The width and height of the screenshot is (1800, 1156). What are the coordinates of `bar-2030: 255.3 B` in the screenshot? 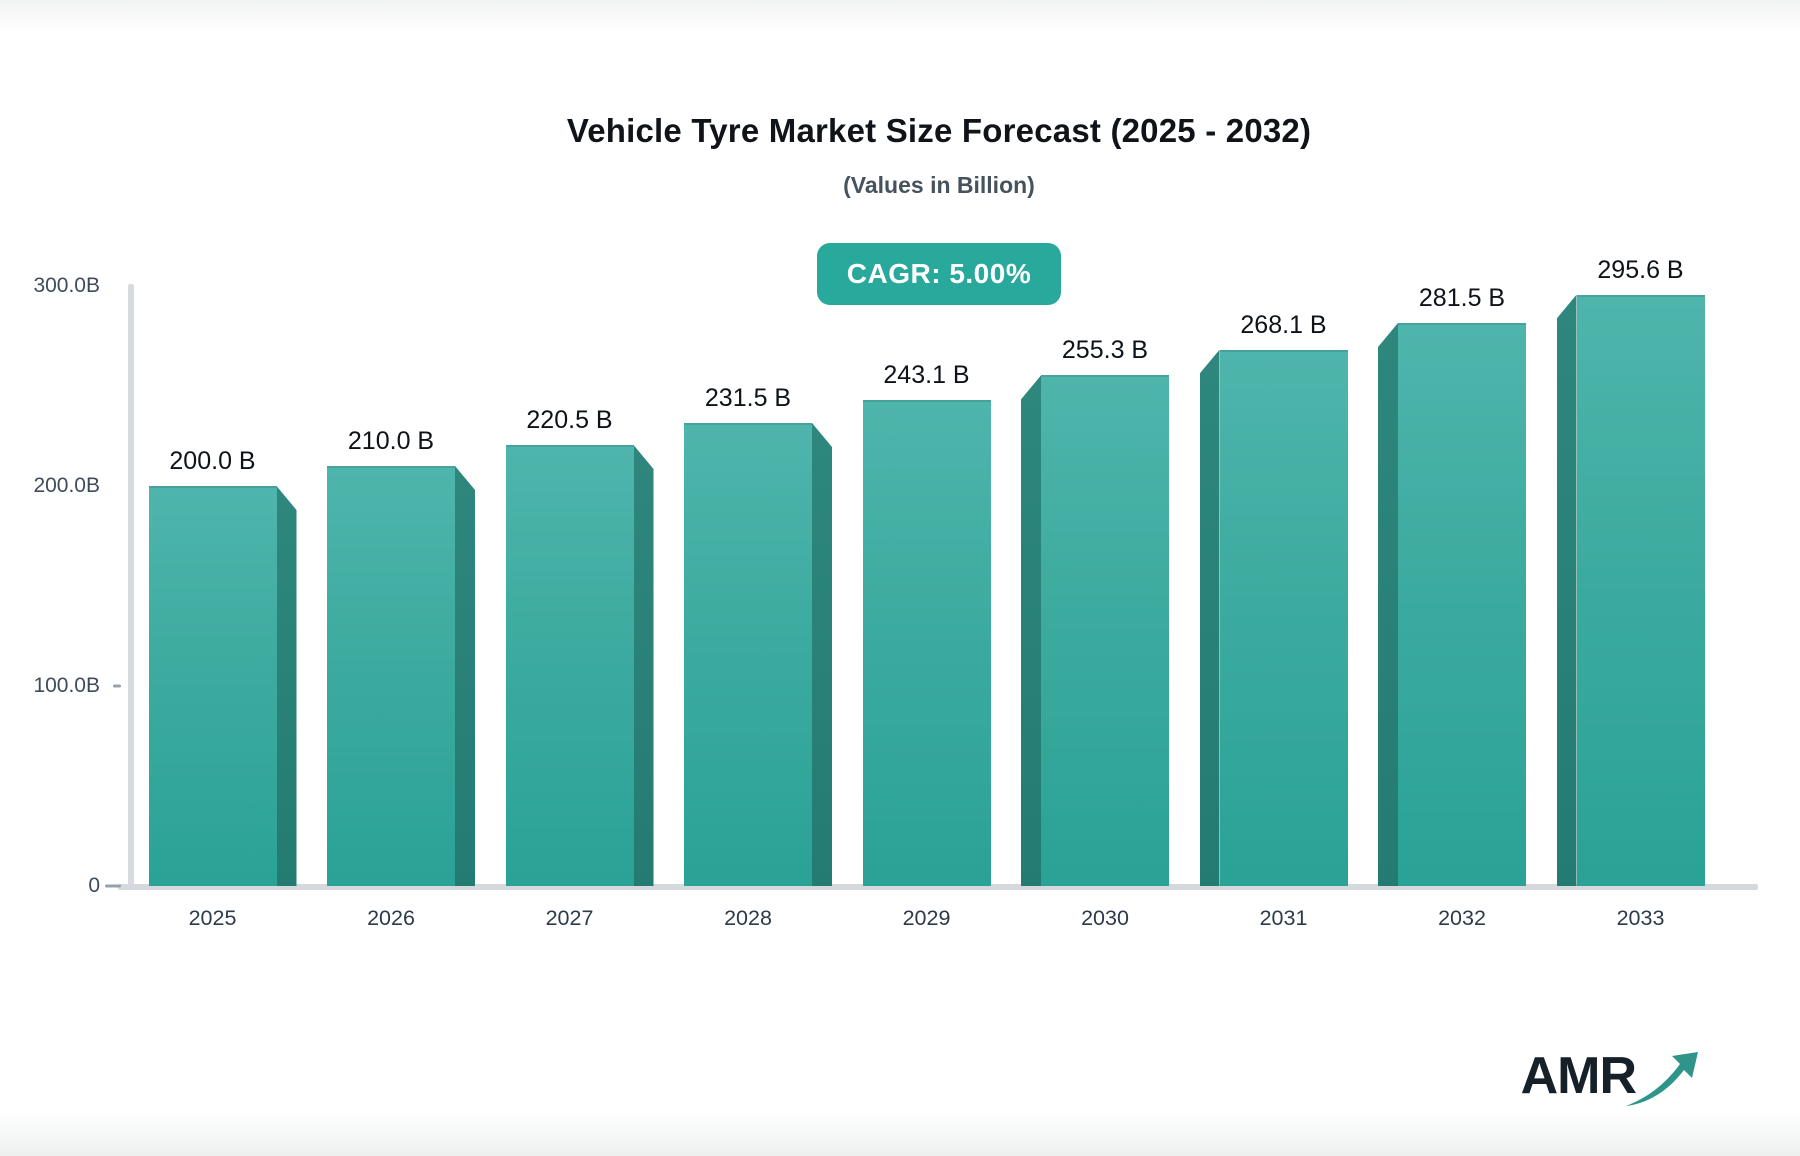 It's located at (1095, 611).